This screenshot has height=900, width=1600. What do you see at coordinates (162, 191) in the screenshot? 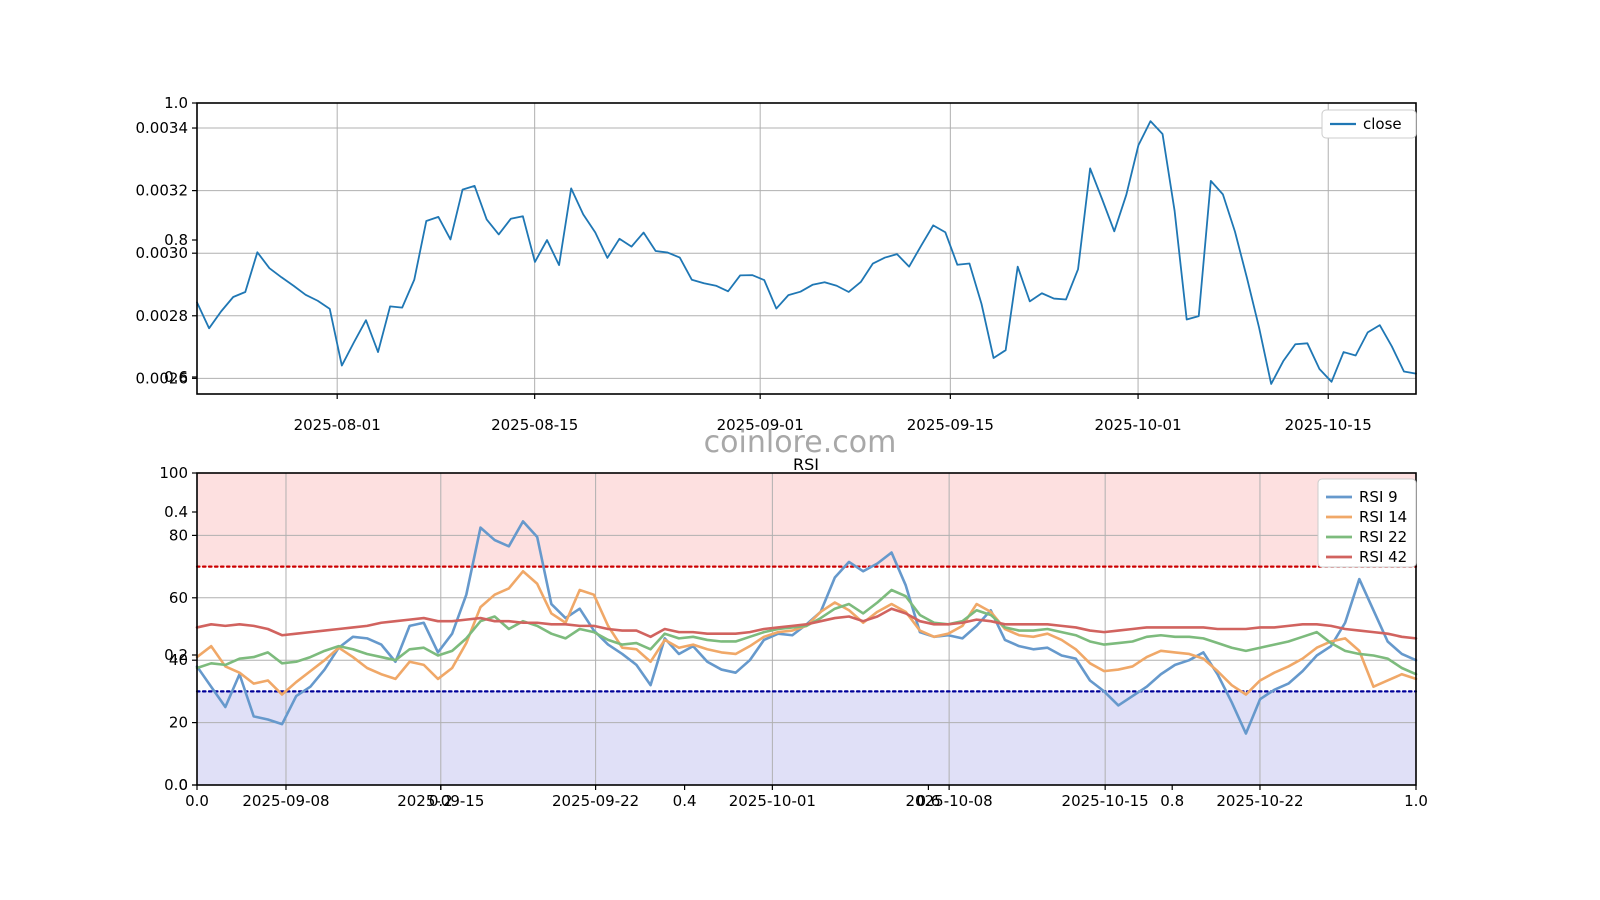
I see `price-y-tick-label: 0.0032` at bounding box center [162, 191].